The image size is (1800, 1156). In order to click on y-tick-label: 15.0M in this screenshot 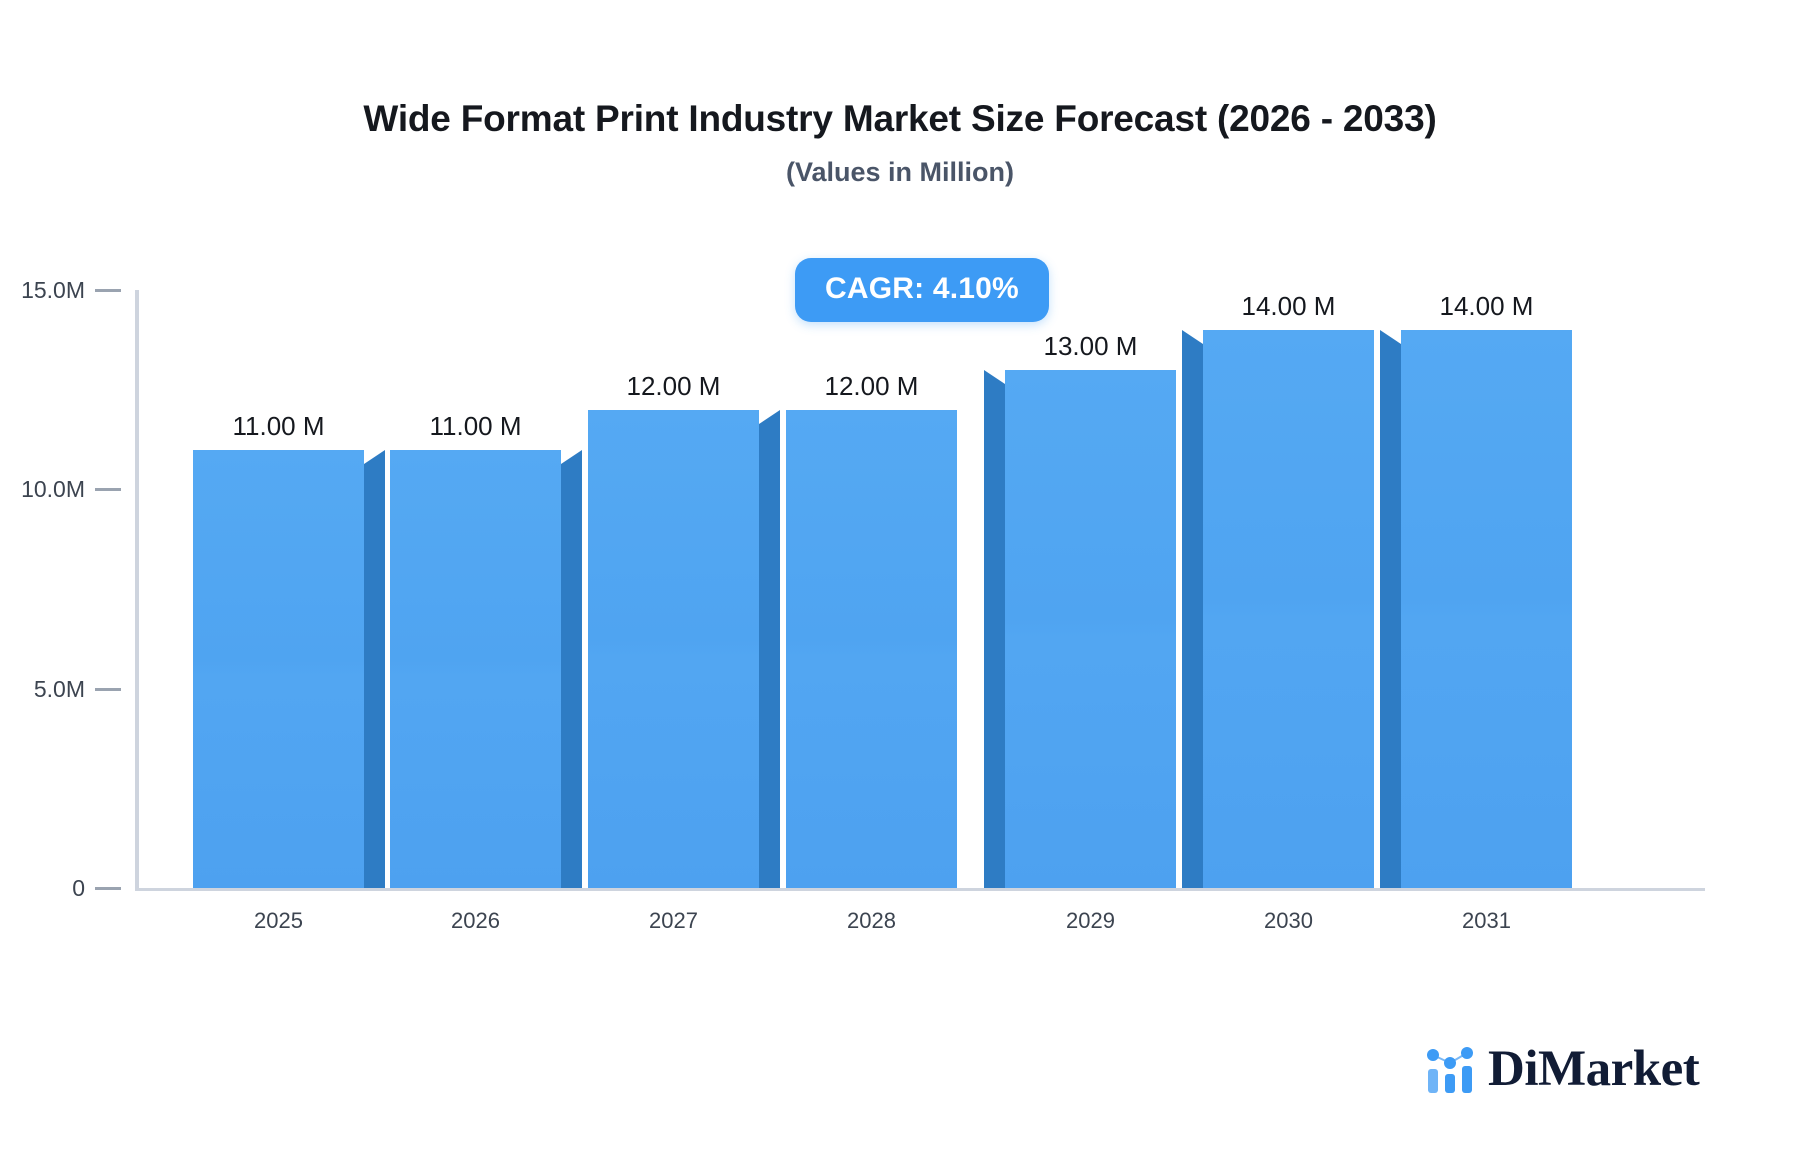, I will do `click(53, 290)`.